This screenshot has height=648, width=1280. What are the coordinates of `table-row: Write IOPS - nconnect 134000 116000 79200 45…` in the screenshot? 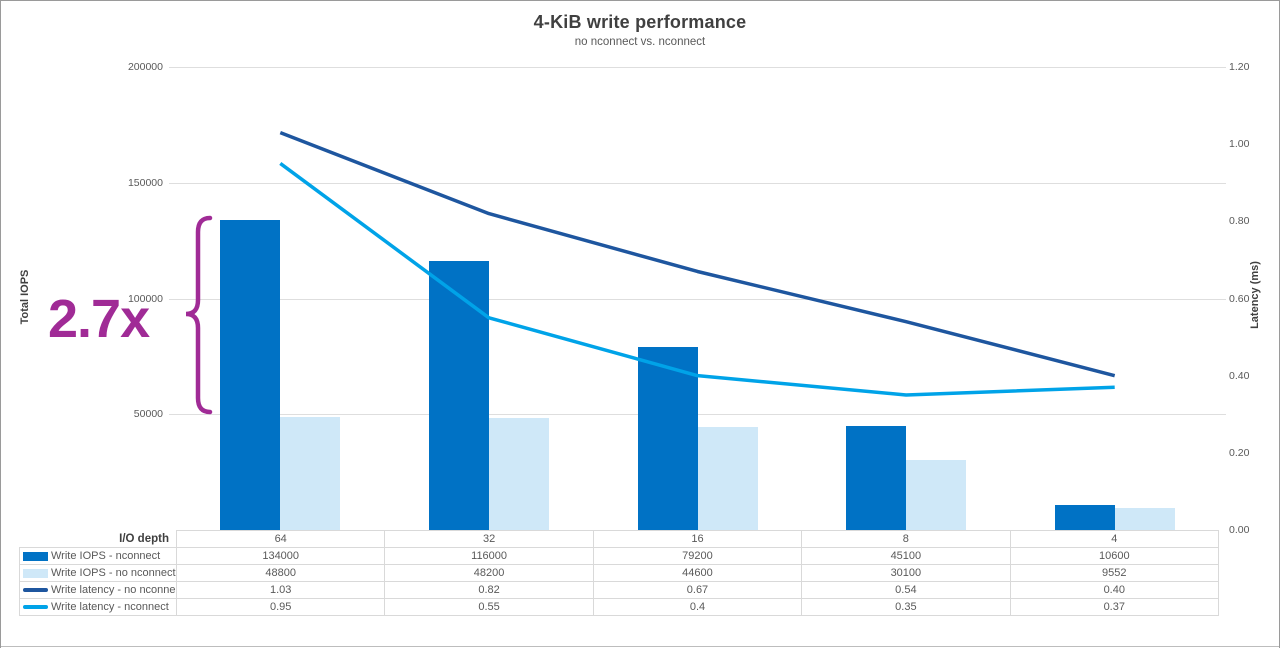 It's located at (619, 556).